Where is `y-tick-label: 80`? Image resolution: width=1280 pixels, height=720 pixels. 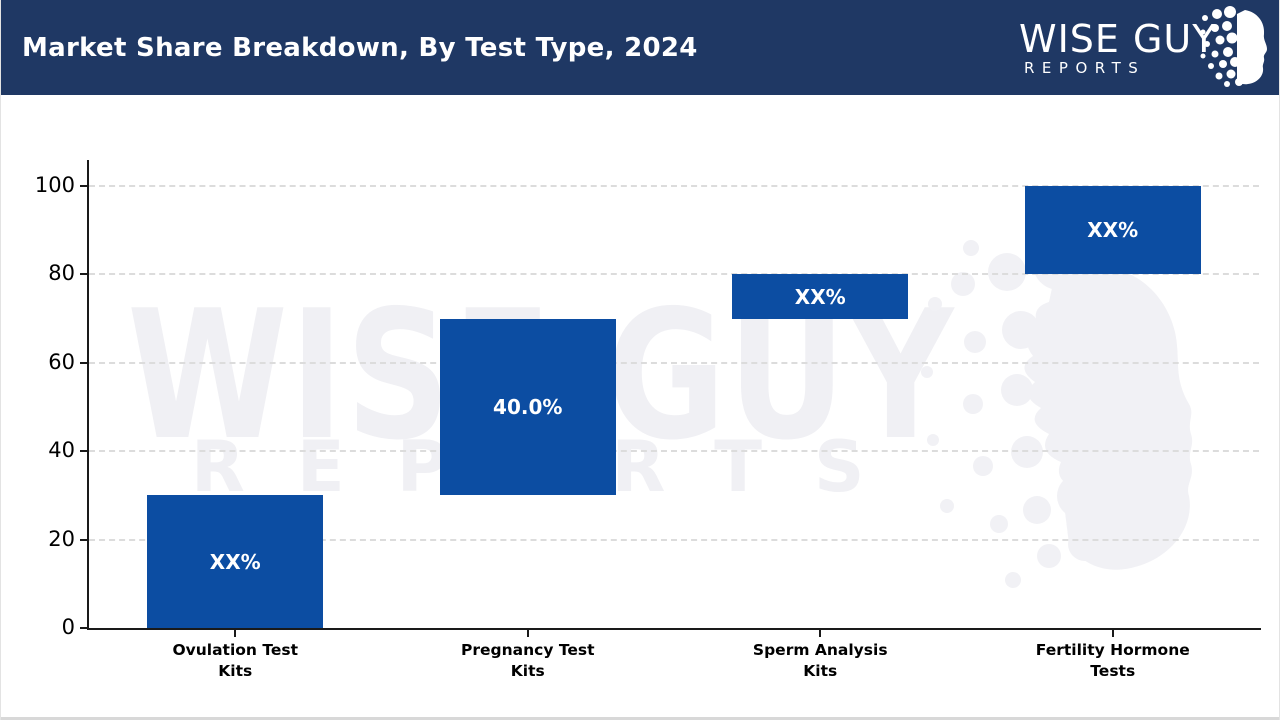 y-tick-label: 80 is located at coordinates (61, 273).